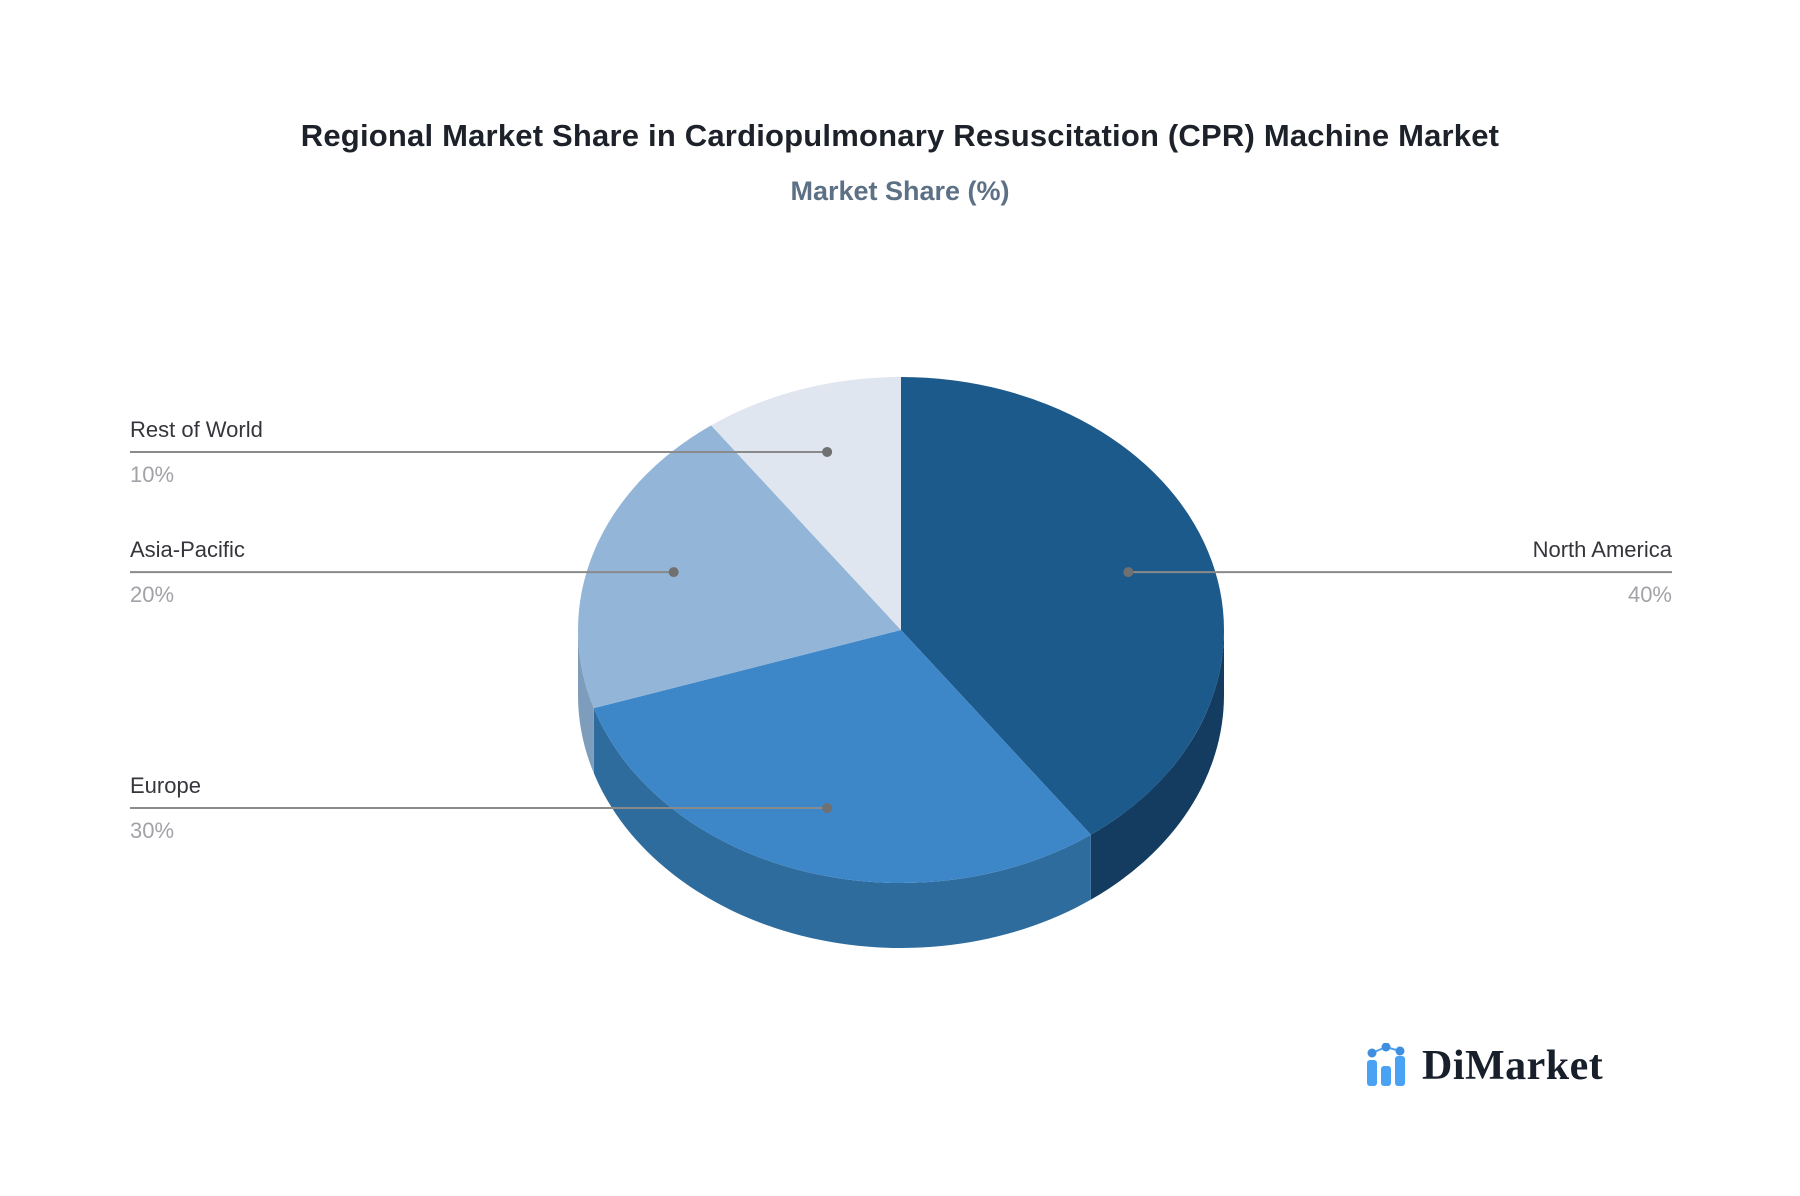  What do you see at coordinates (1649, 595) in the screenshot?
I see `slice-percentage: 40%` at bounding box center [1649, 595].